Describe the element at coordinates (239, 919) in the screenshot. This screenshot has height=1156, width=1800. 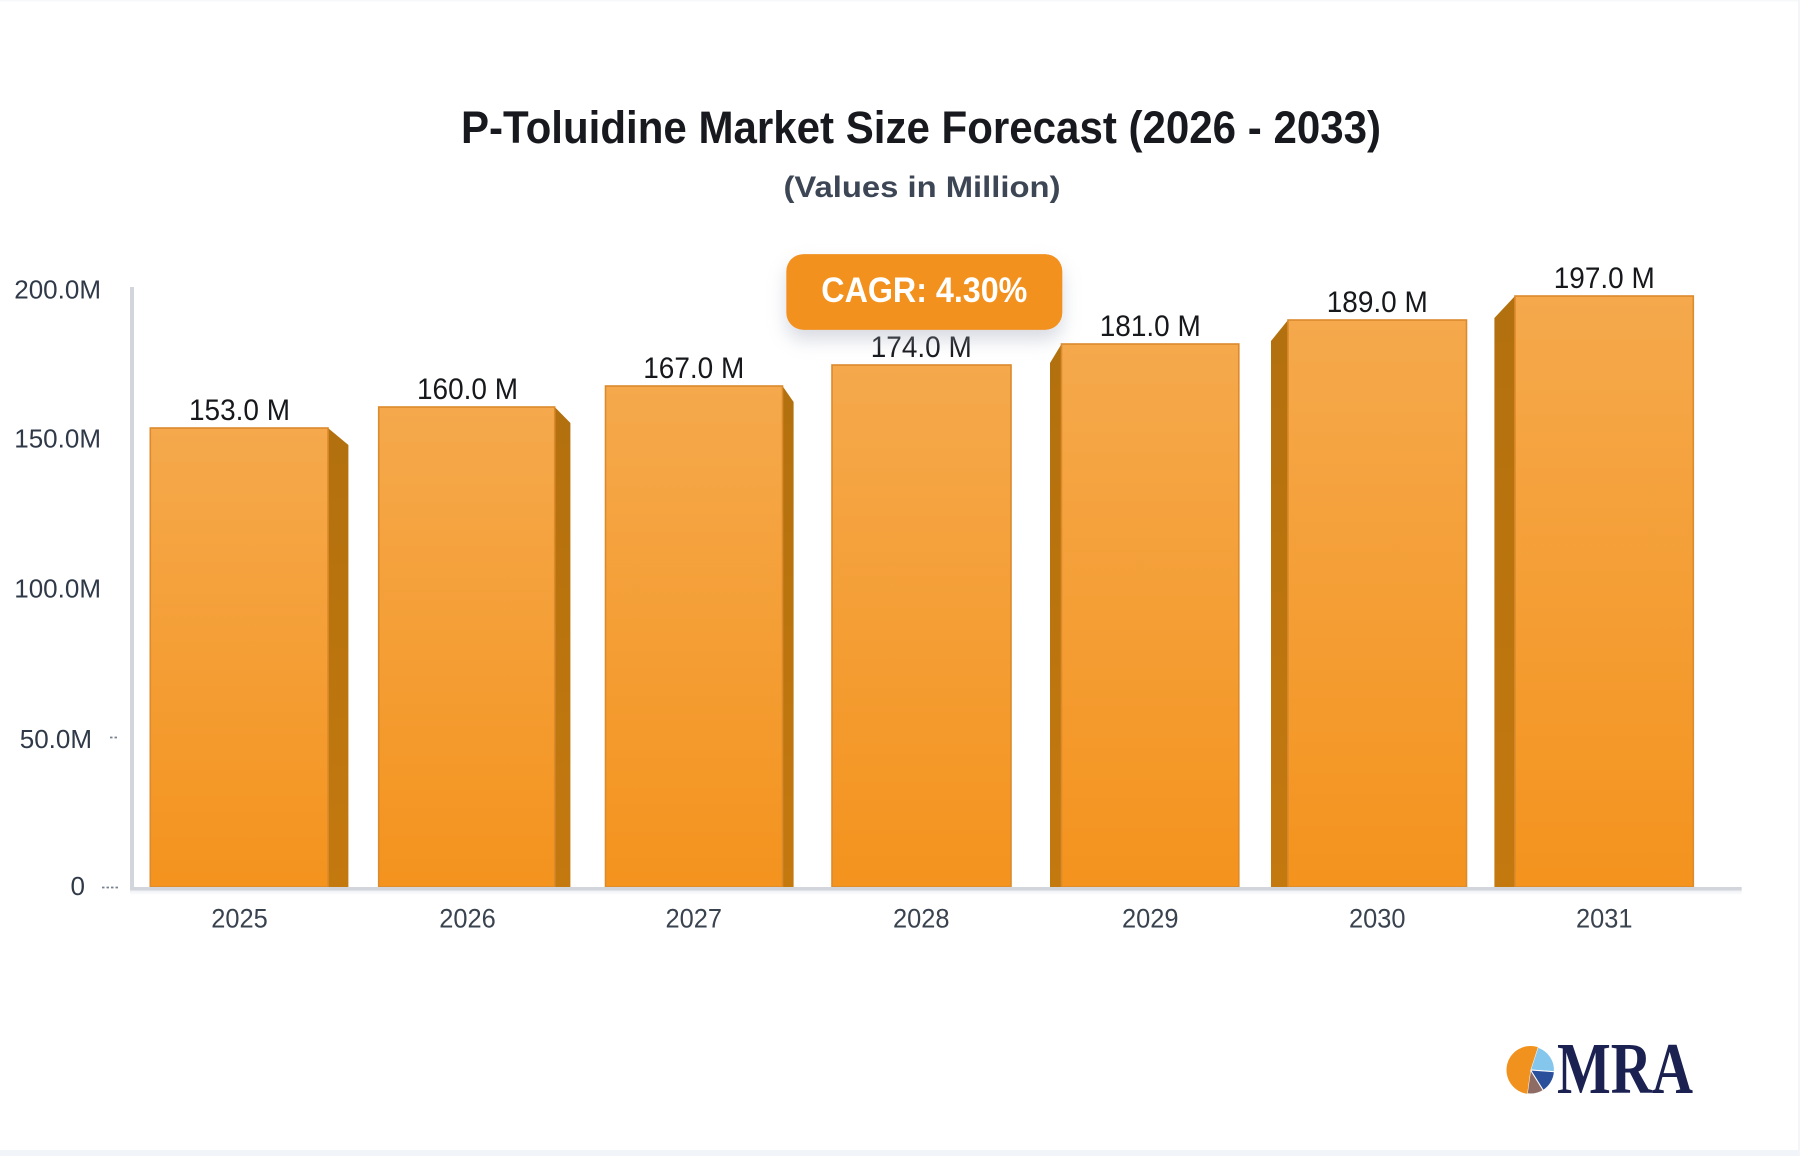
I see `svg-text: 2025` at that location.